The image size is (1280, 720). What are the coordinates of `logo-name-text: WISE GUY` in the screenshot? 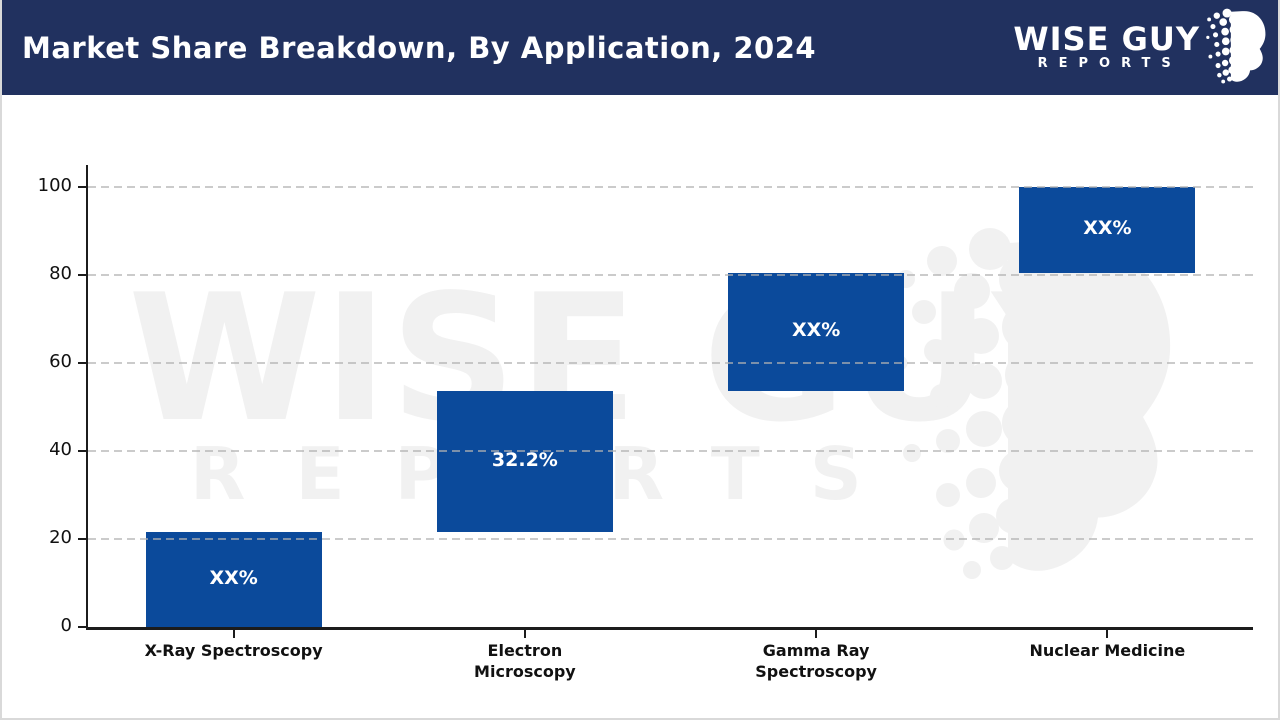 It's located at (1106, 38).